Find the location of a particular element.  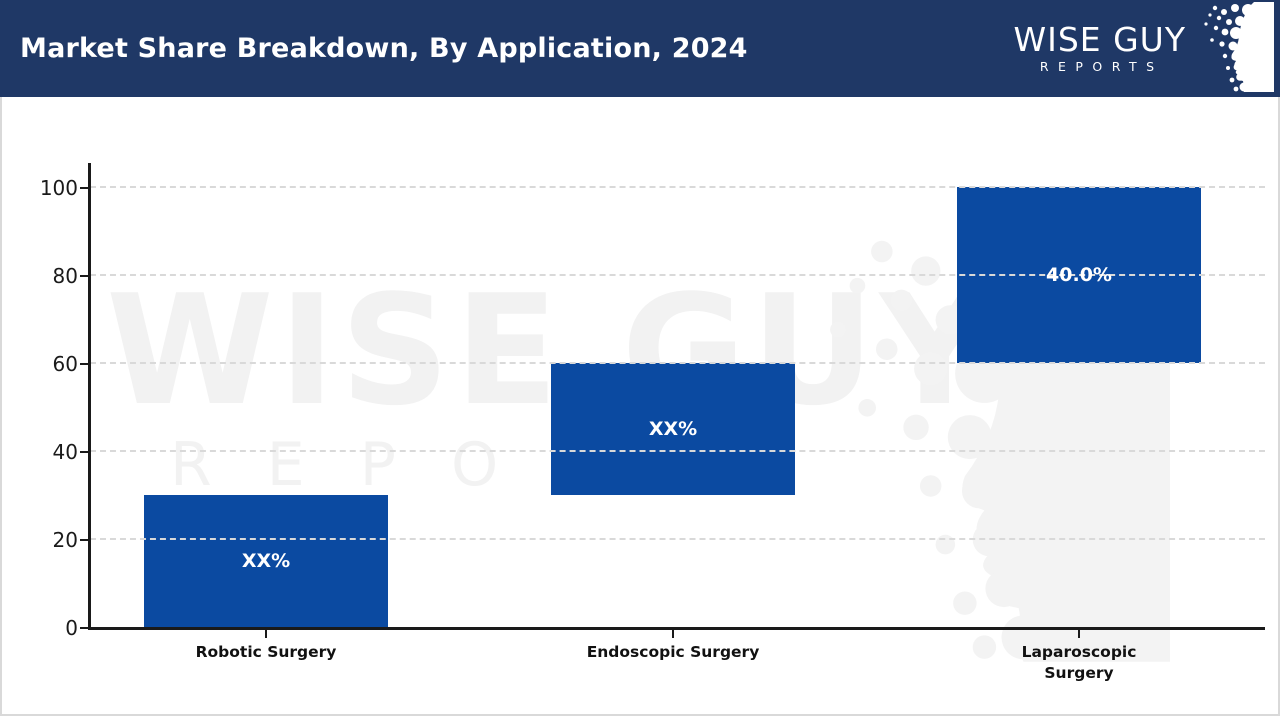

bar-robotic-surgery is located at coordinates (266, 561).